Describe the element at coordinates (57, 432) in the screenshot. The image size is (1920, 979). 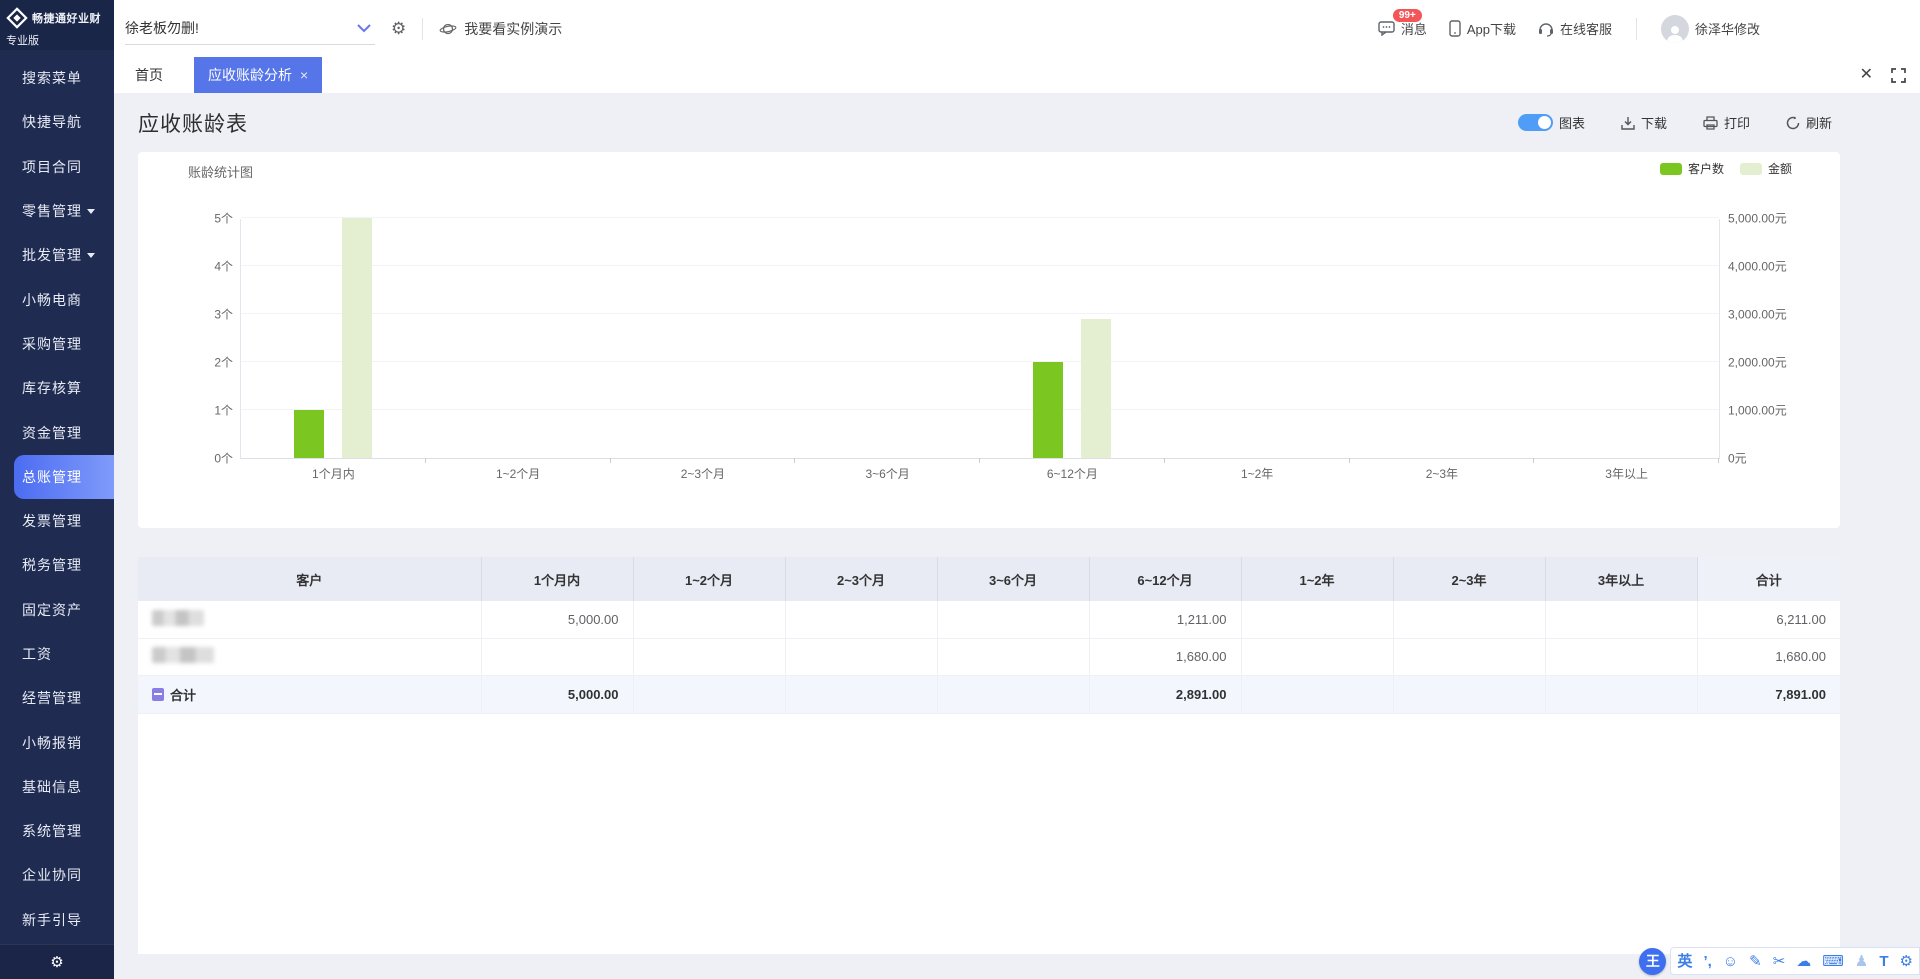
I see `sidebar-item-9: 资金管理` at that location.